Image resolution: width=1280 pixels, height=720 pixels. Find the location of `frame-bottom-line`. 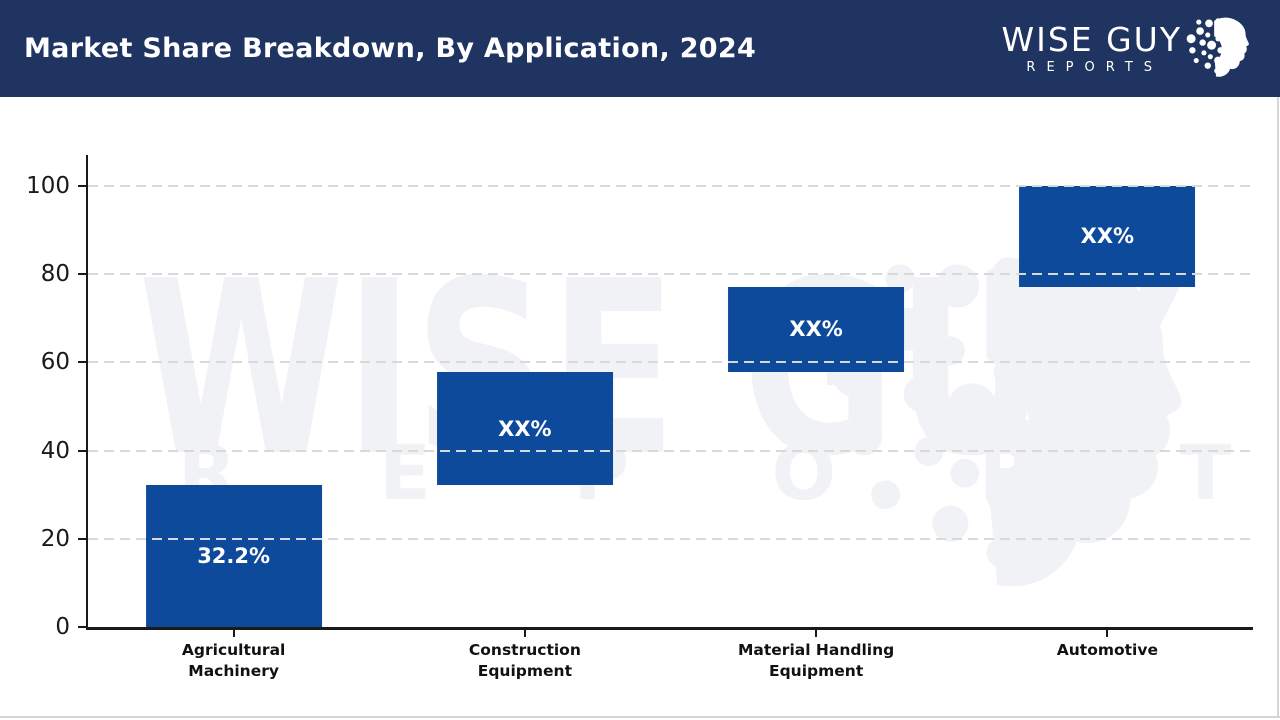

frame-bottom-line is located at coordinates (640, 717).